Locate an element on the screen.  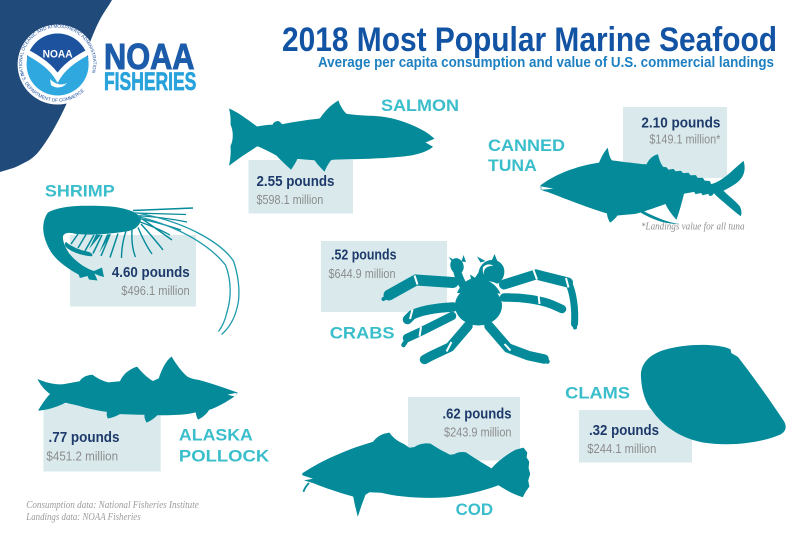
svg-text: 2.10 pounds is located at coordinates (680, 123).